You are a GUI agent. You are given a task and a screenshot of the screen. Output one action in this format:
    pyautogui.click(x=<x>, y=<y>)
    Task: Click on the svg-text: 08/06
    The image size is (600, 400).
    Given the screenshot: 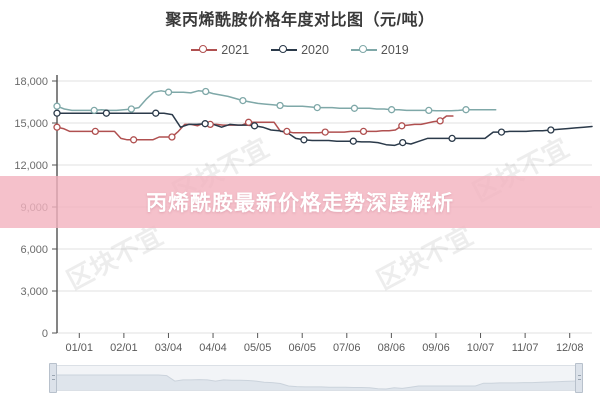 What is the action you would take?
    pyautogui.click(x=392, y=348)
    